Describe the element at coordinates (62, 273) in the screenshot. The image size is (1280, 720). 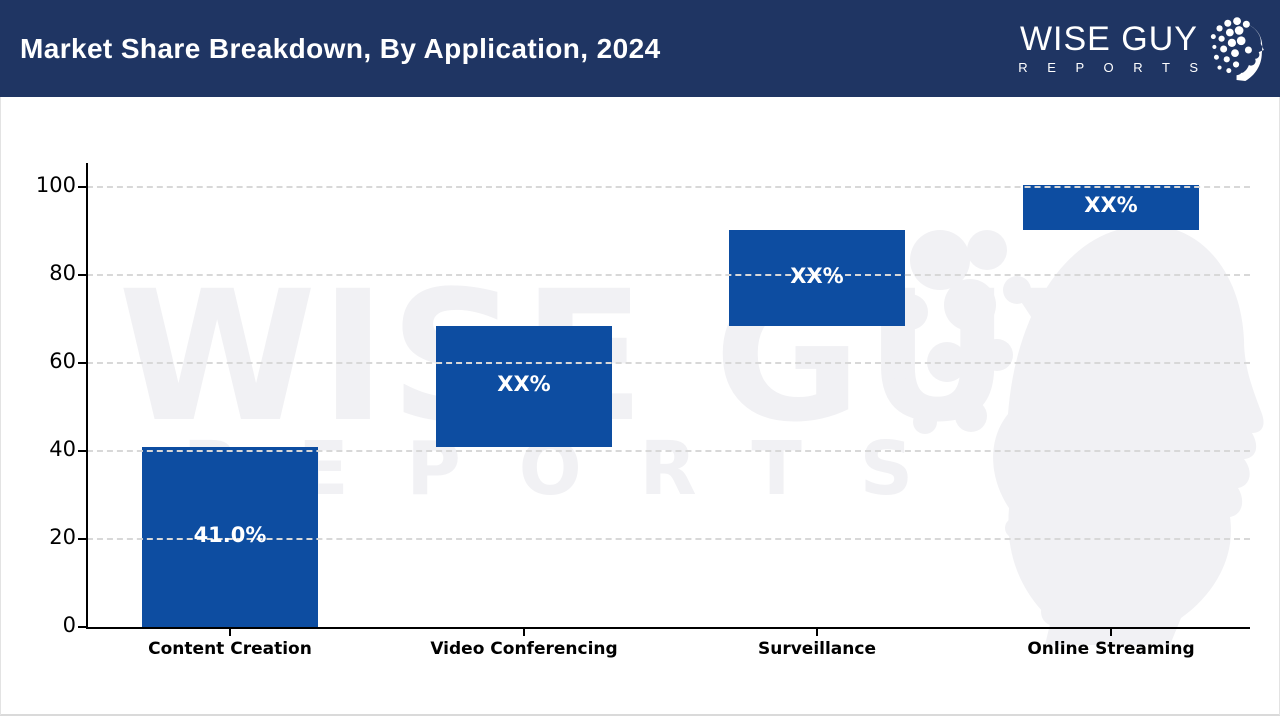
I see `y-tick-label: 80` at that location.